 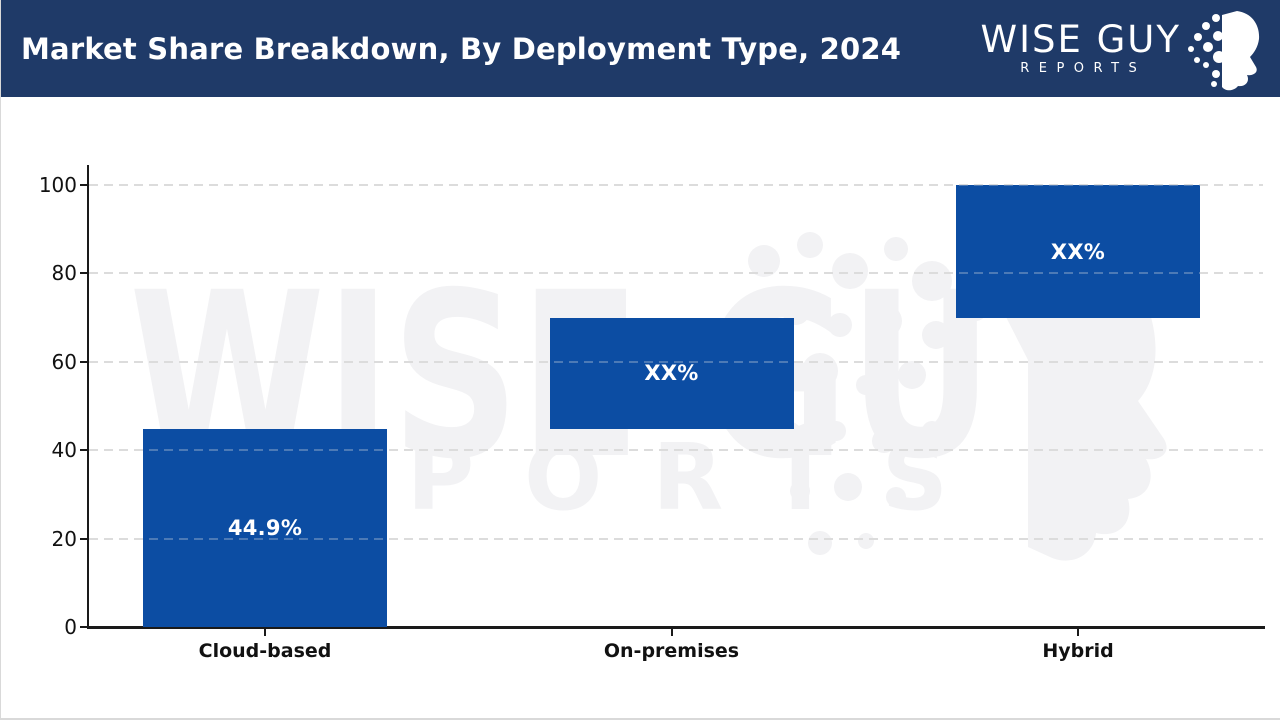 I want to click on bar-value-label: 44.9%, so click(x=265, y=527).